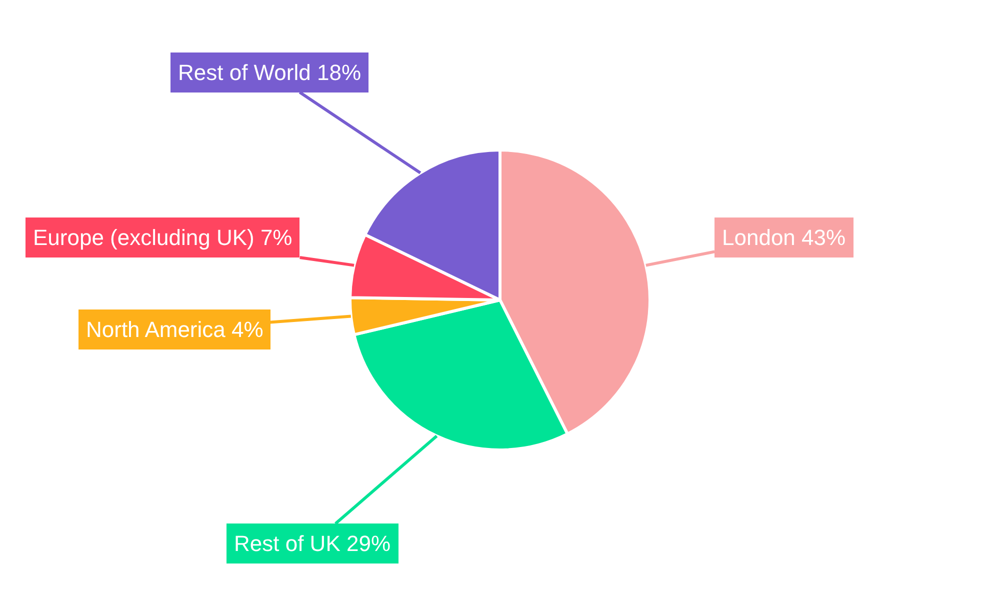 The height and width of the screenshot is (600, 1000). I want to click on slice-label: London 43%, so click(784, 237).